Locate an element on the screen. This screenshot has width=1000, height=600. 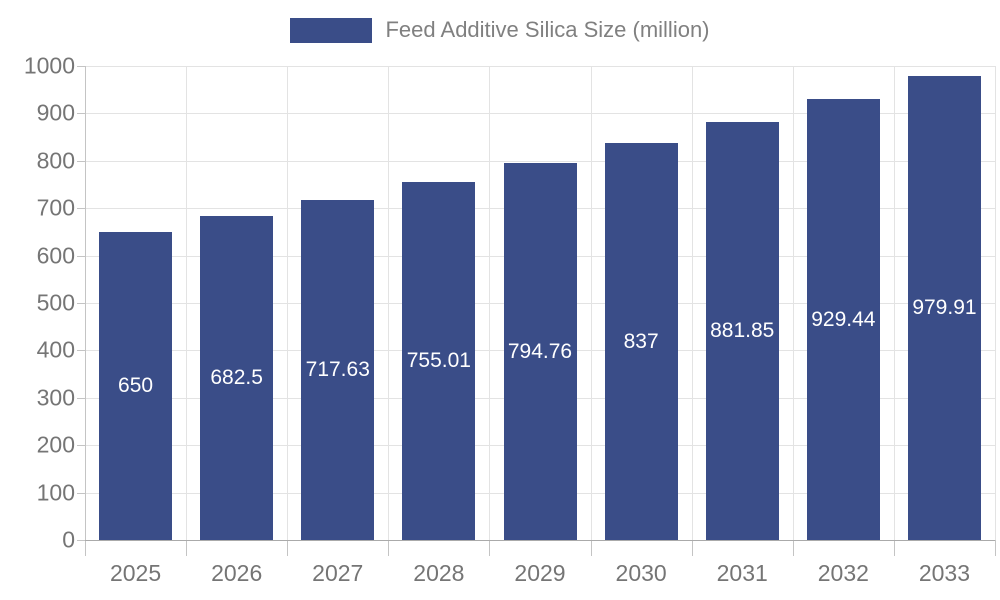
x-tick-label-2026: 2026 is located at coordinates (237, 573).